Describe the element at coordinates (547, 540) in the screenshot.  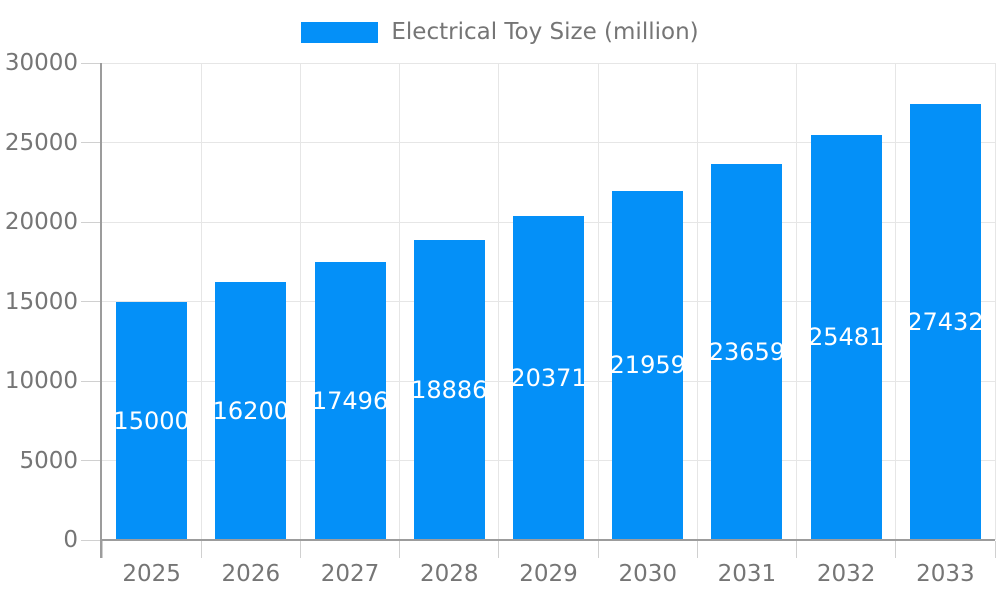
I see `x-axis-line` at that location.